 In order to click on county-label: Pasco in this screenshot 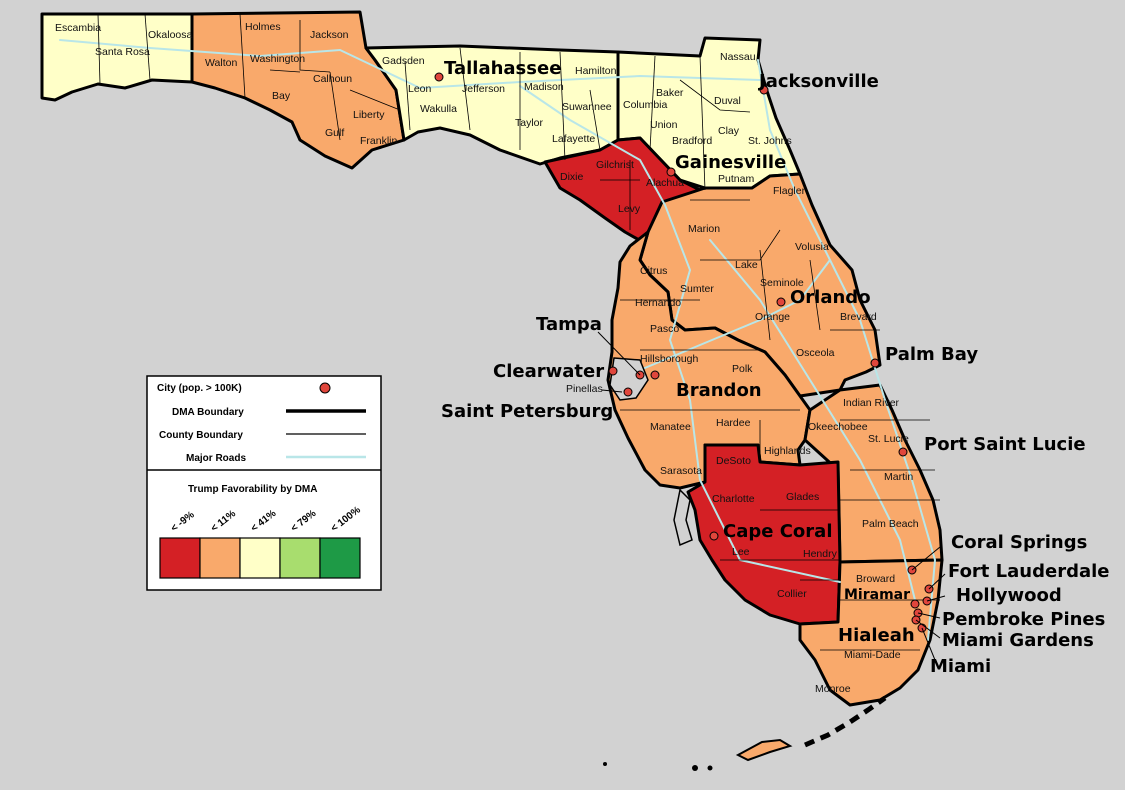, I will do `click(664, 329)`.